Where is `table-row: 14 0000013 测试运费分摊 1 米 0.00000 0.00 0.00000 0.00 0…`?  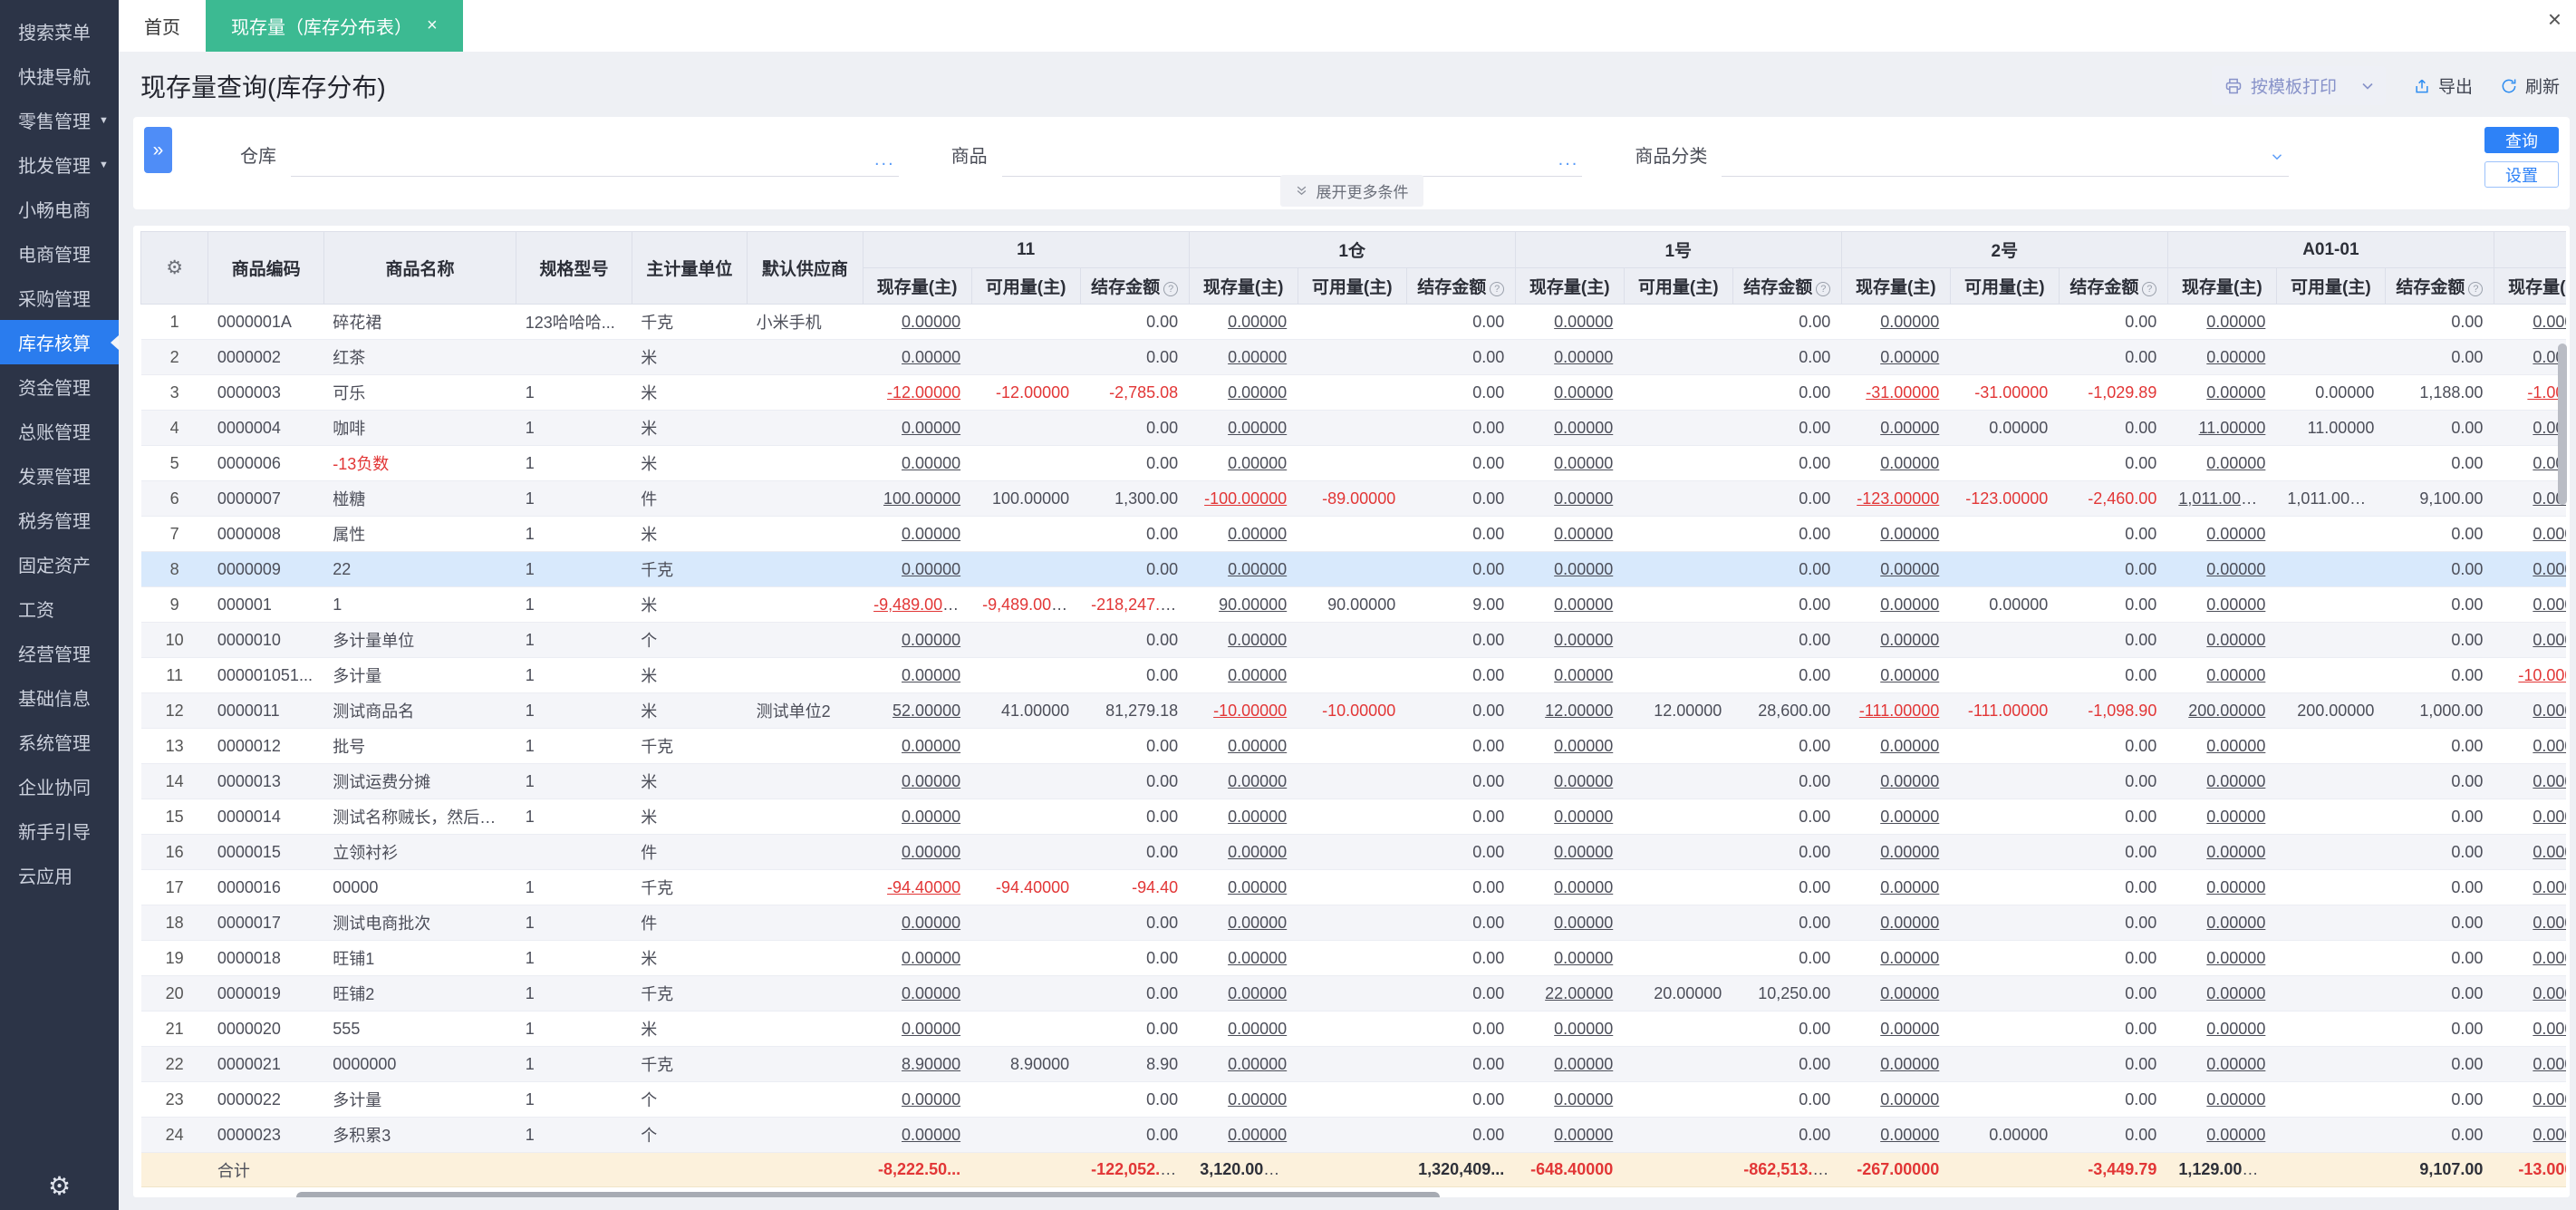 table-row: 14 0000013 测试运费分摊 1 米 0.00000 0.00 0.00000 0.00 0… is located at coordinates (1353, 781).